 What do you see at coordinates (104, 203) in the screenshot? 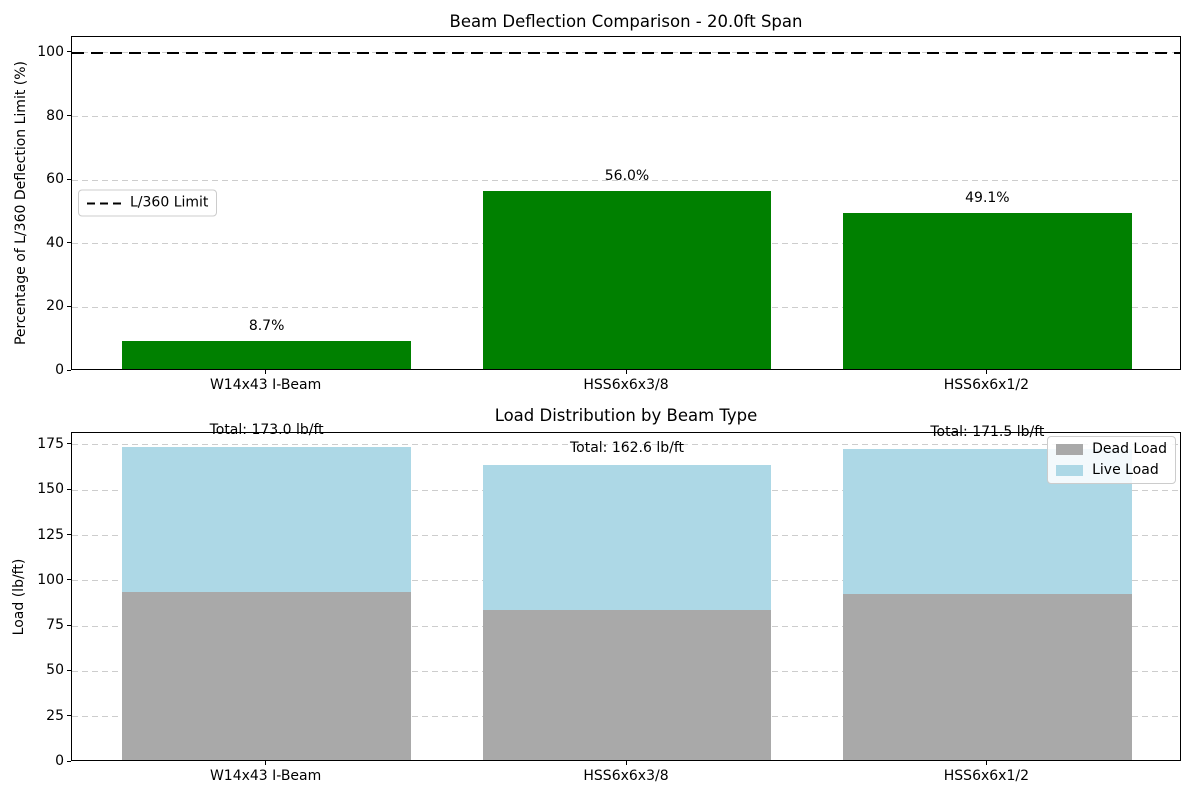
I see `dashed-line-swatch` at bounding box center [104, 203].